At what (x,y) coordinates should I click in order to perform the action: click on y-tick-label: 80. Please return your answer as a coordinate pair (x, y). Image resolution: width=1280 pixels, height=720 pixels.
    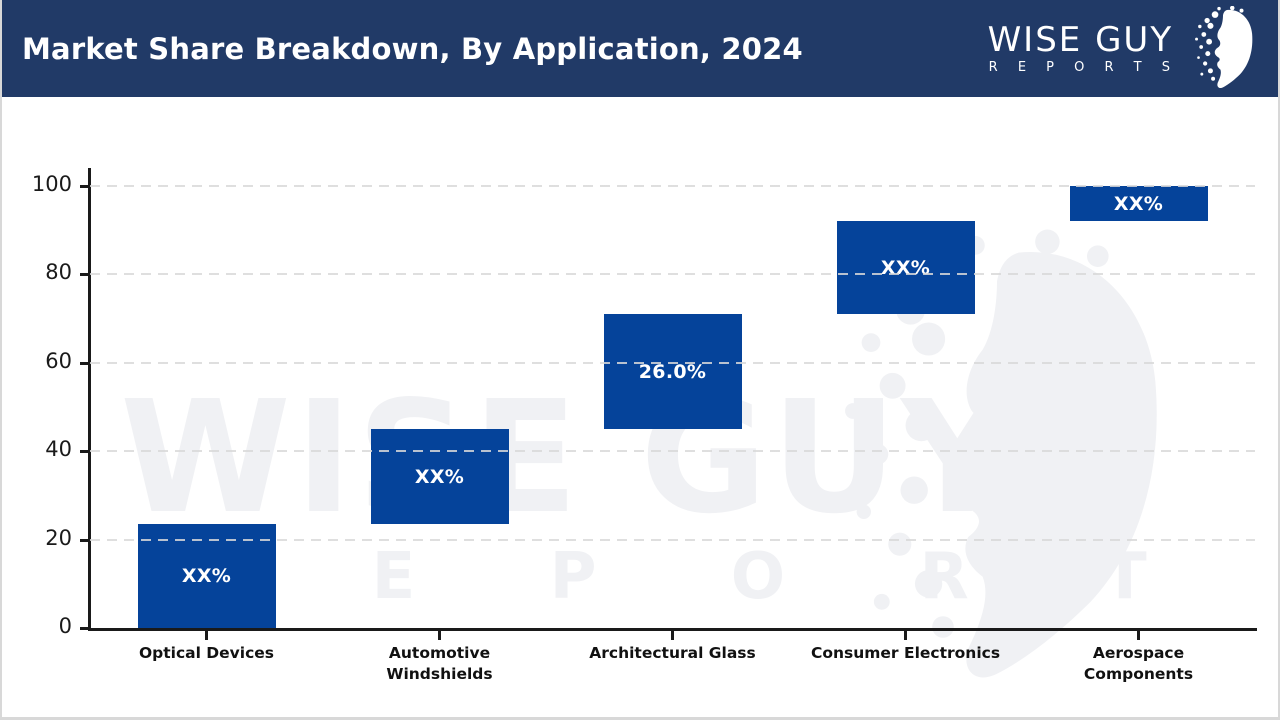
    Looking at the image, I should click on (58, 272).